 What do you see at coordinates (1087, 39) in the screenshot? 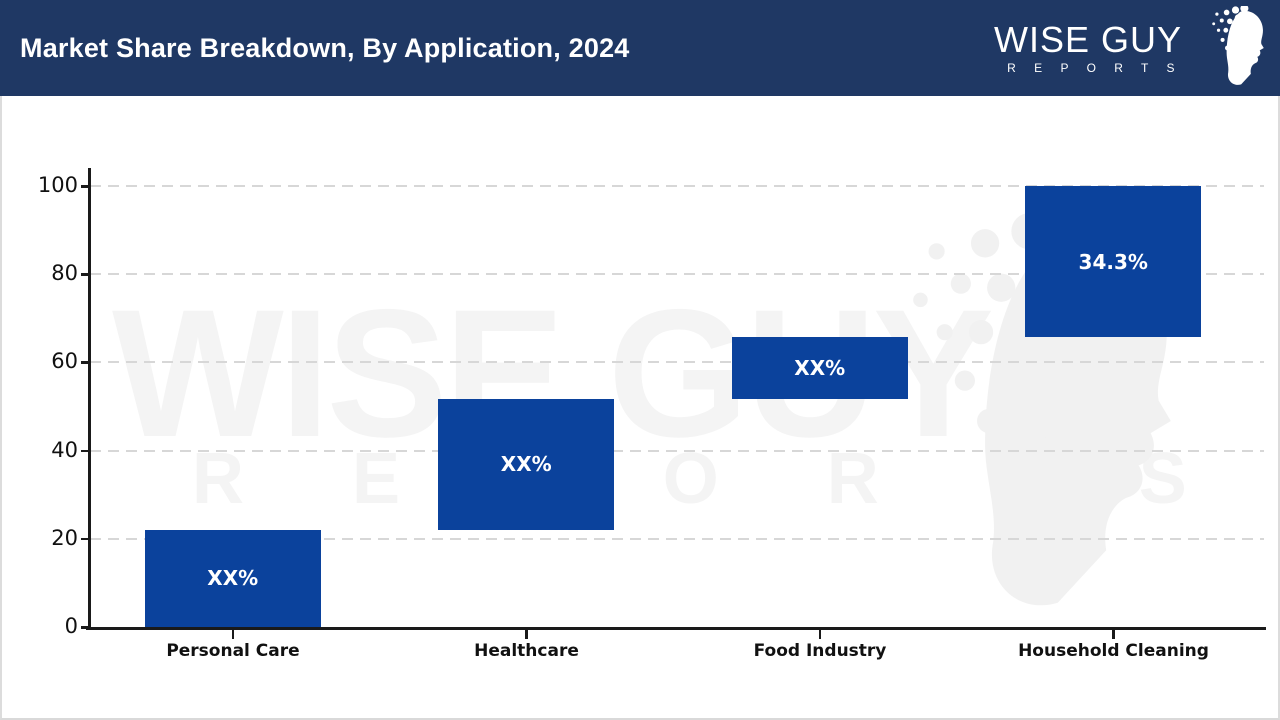
I see `brand-name: WISE GUY` at bounding box center [1087, 39].